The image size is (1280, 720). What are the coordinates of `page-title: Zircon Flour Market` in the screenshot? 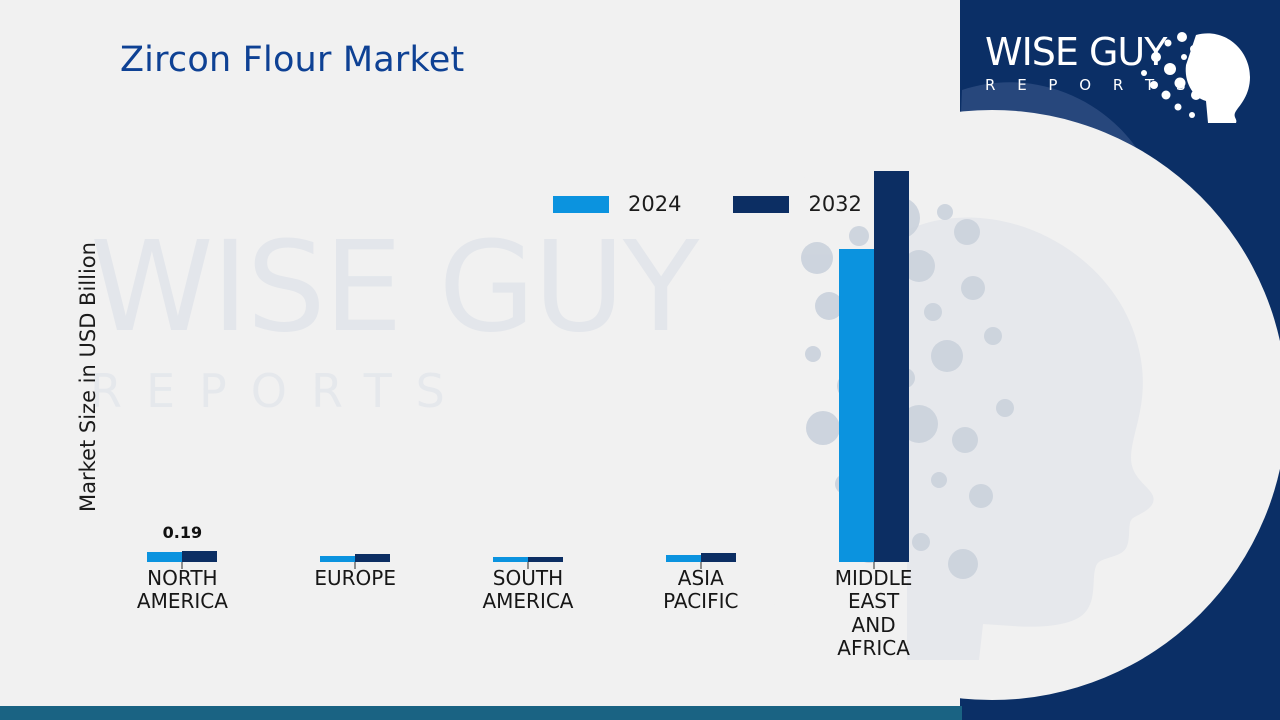 It's located at (292, 60).